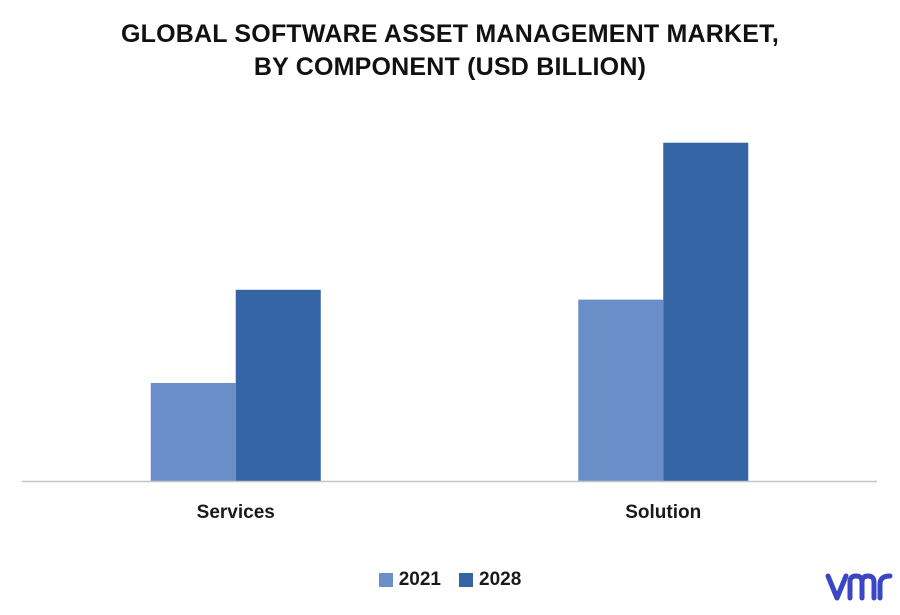 The image size is (900, 615). Describe the element at coordinates (385, 580) in the screenshot. I see `legend-swatch-2021` at that location.